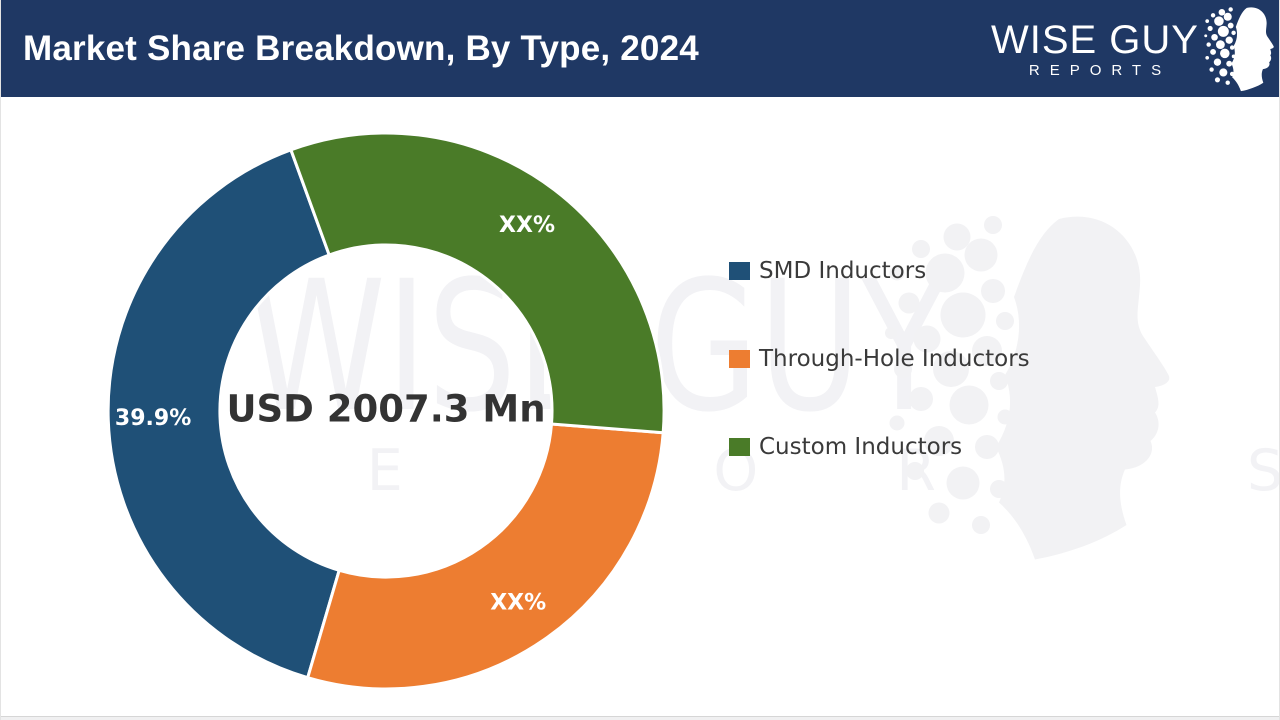 The height and width of the screenshot is (720, 1280). I want to click on wiseguy-logo: WISE GUY REPORTS, so click(1133, 49).